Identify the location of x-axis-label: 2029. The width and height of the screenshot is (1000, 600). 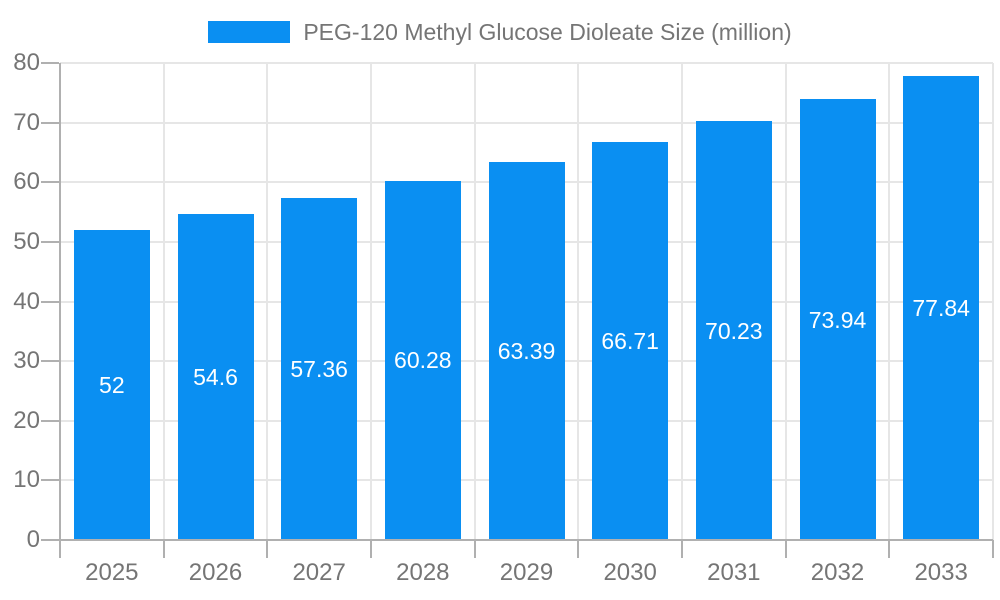
(526, 572).